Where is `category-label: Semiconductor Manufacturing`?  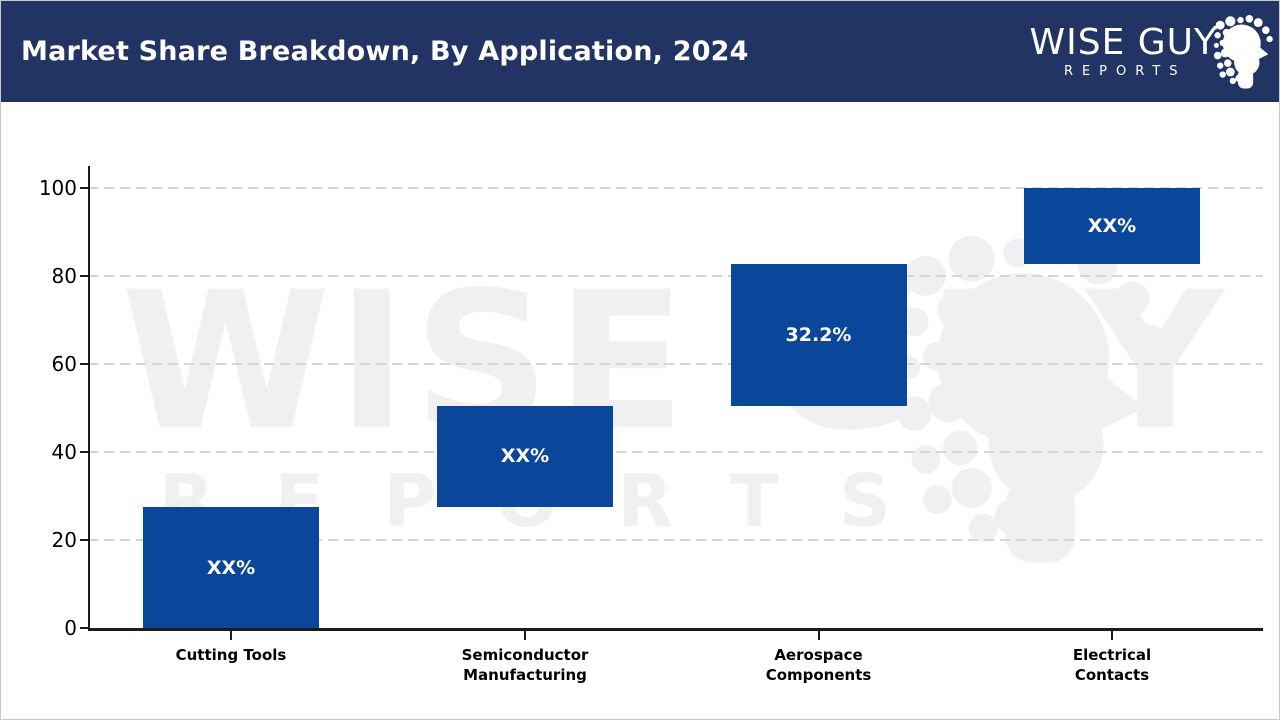 category-label: Semiconductor Manufacturing is located at coordinates (525, 665).